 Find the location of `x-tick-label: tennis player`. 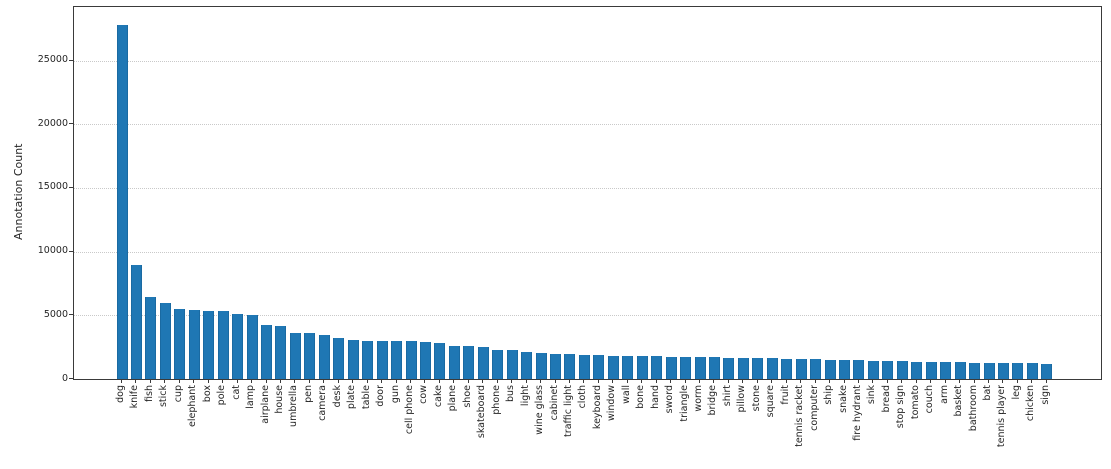

x-tick-label: tennis player is located at coordinates (1002, 416).